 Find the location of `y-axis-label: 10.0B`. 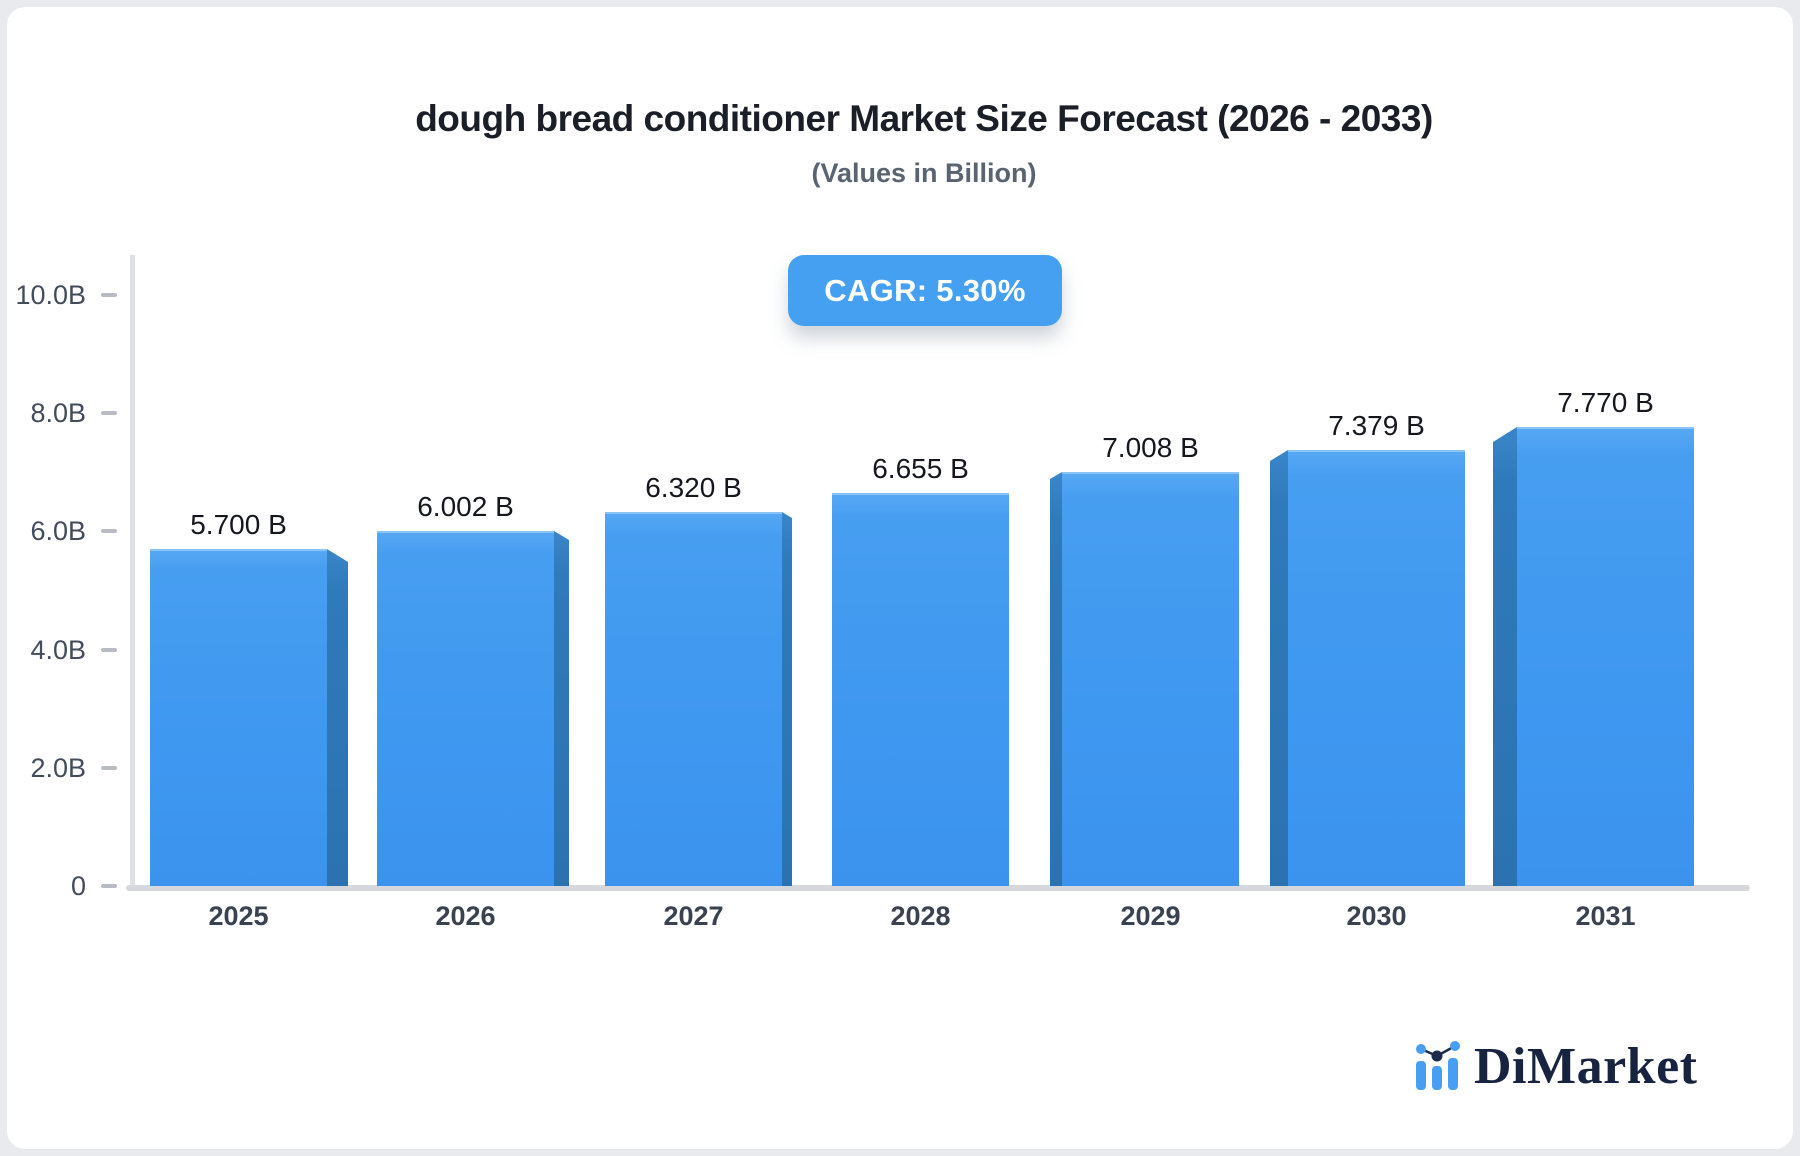

y-axis-label: 10.0B is located at coordinates (50, 295).